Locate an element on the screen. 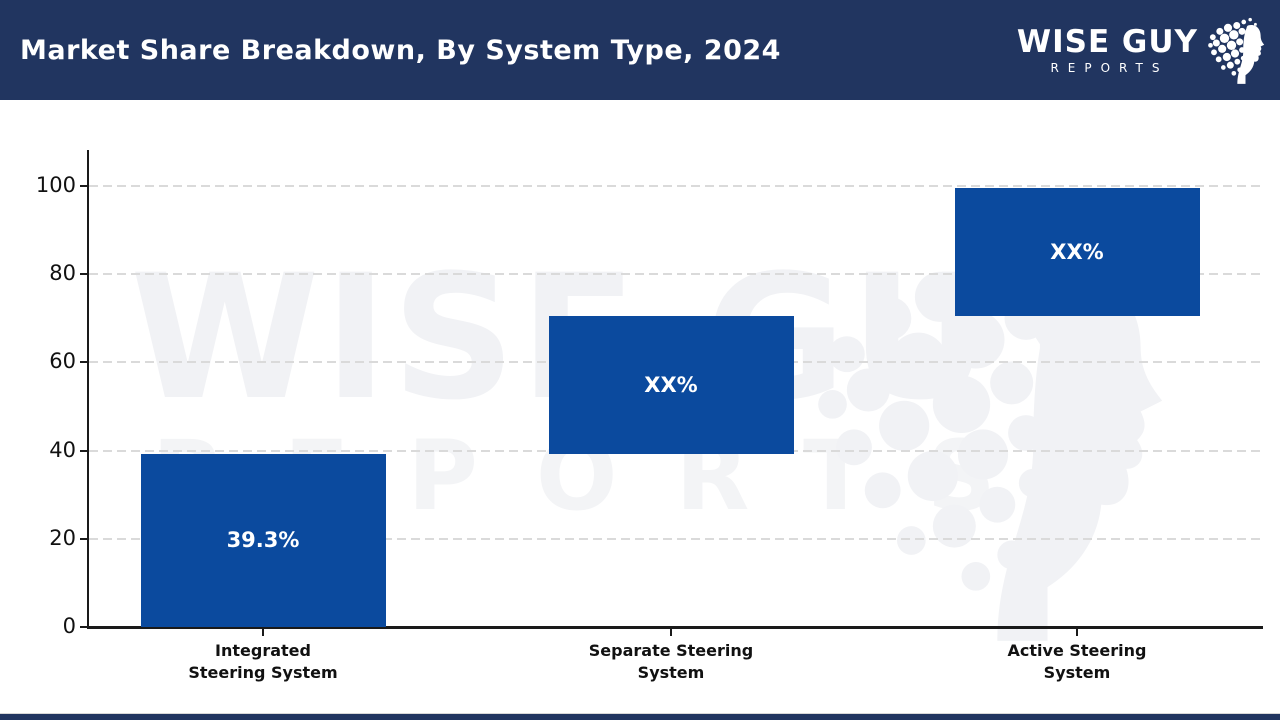 This screenshot has width=1280, height=720. x-category-label: Separate Steering System is located at coordinates (671, 661).